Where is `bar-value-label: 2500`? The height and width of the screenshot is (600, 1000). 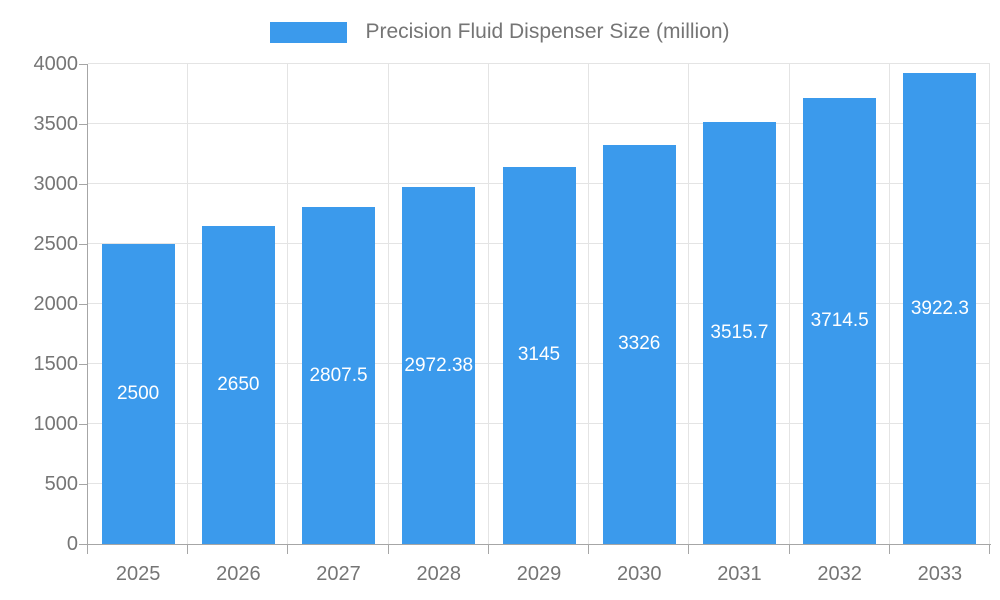 bar-value-label: 2500 is located at coordinates (138, 393).